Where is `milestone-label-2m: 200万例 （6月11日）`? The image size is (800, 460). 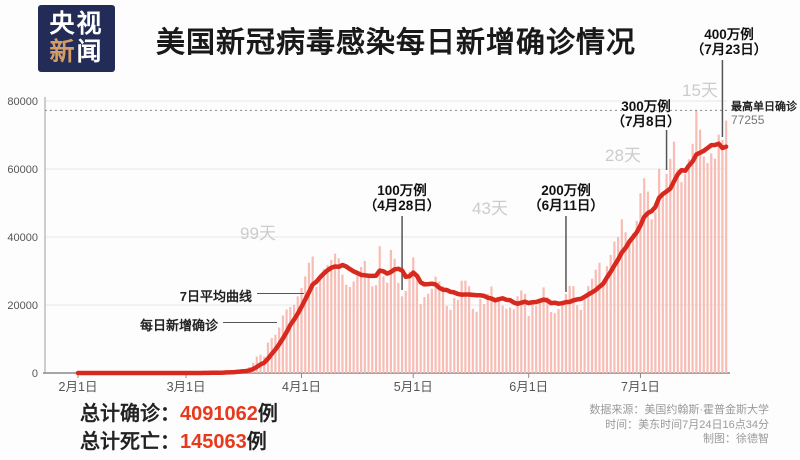 milestone-label-2m: 200万例 （6月11日） is located at coordinates (566, 198).